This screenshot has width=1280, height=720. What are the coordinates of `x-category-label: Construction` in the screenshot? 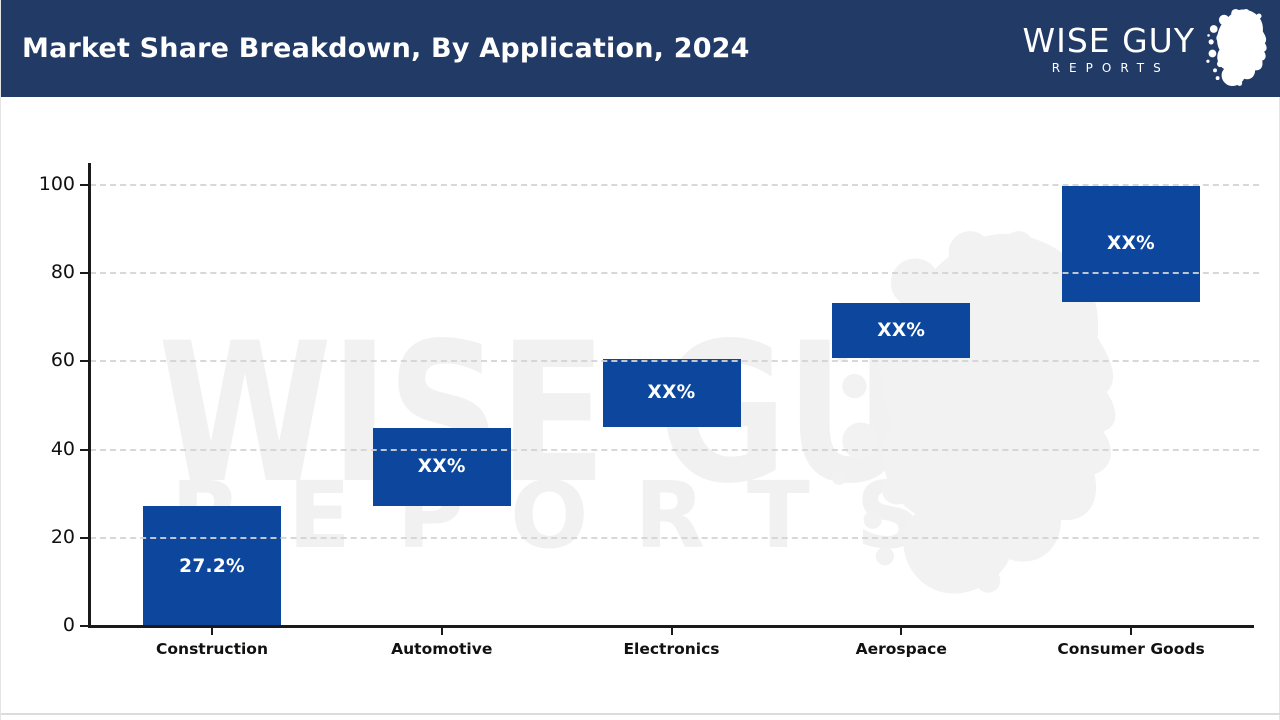 It's located at (212, 649).